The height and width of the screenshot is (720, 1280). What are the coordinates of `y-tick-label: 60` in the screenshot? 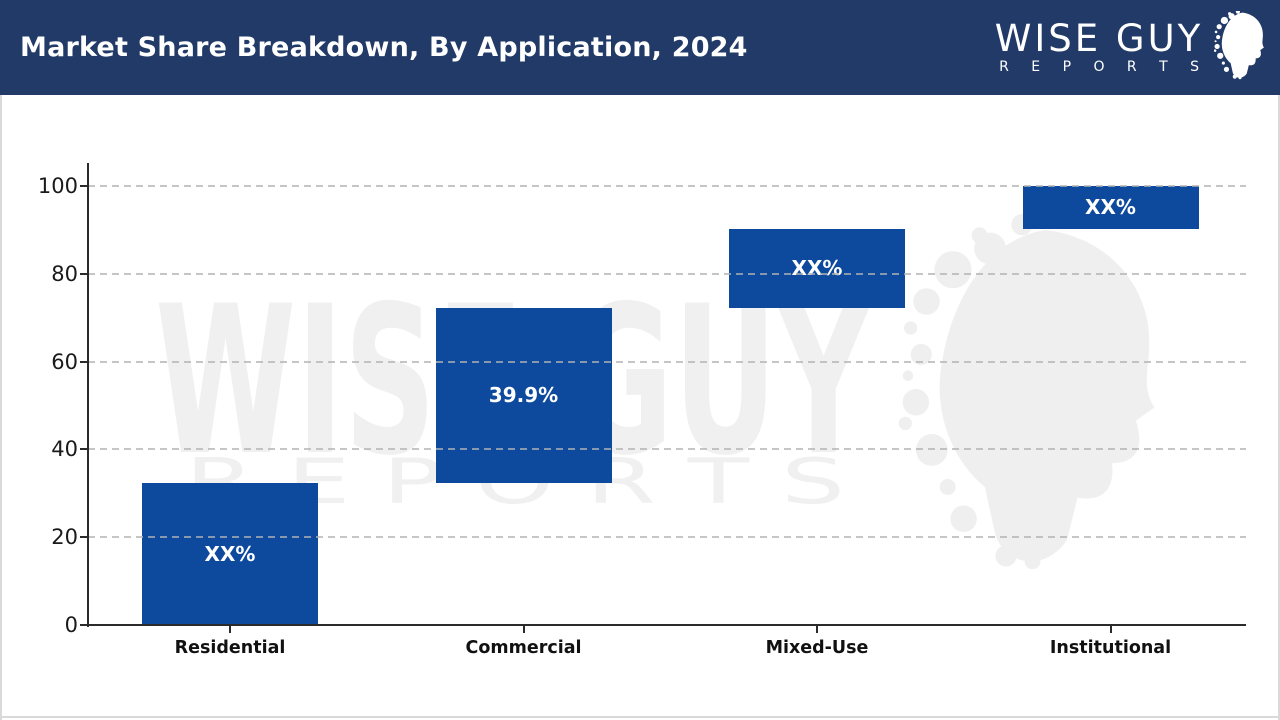 It's located at (64, 361).